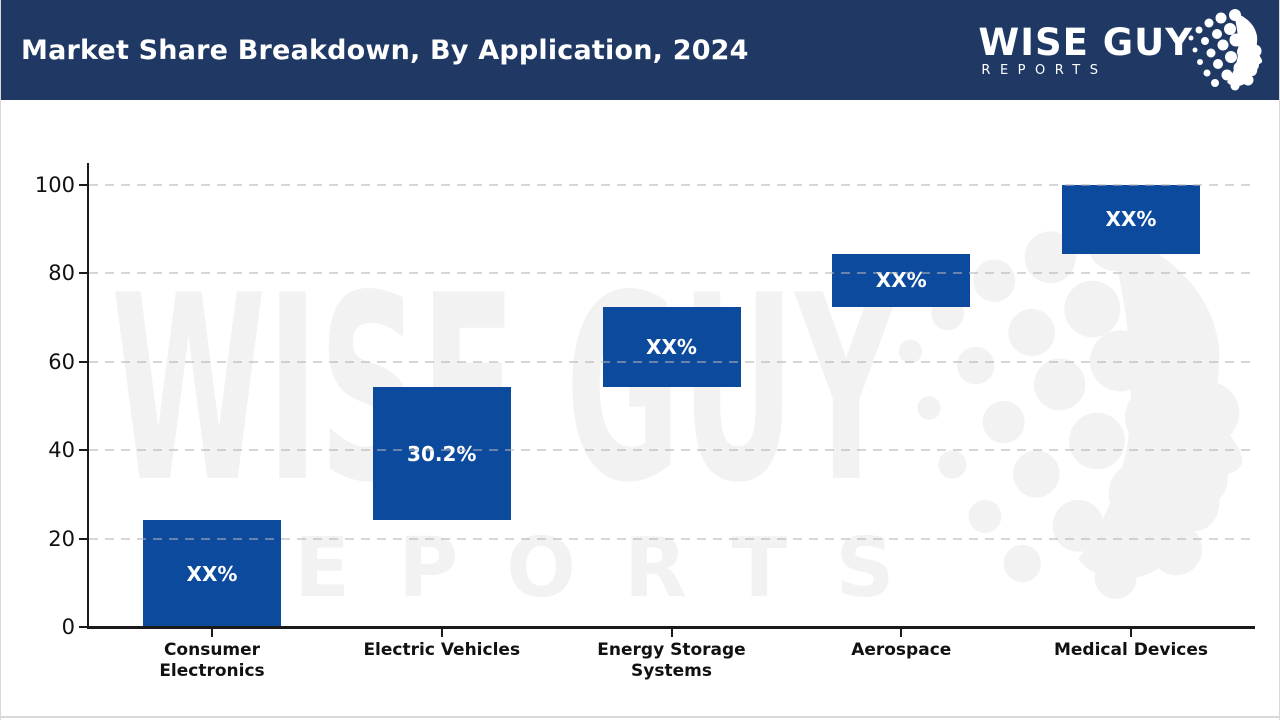 The width and height of the screenshot is (1280, 720). Describe the element at coordinates (68, 627) in the screenshot. I see `y-tick-label: 0` at that location.